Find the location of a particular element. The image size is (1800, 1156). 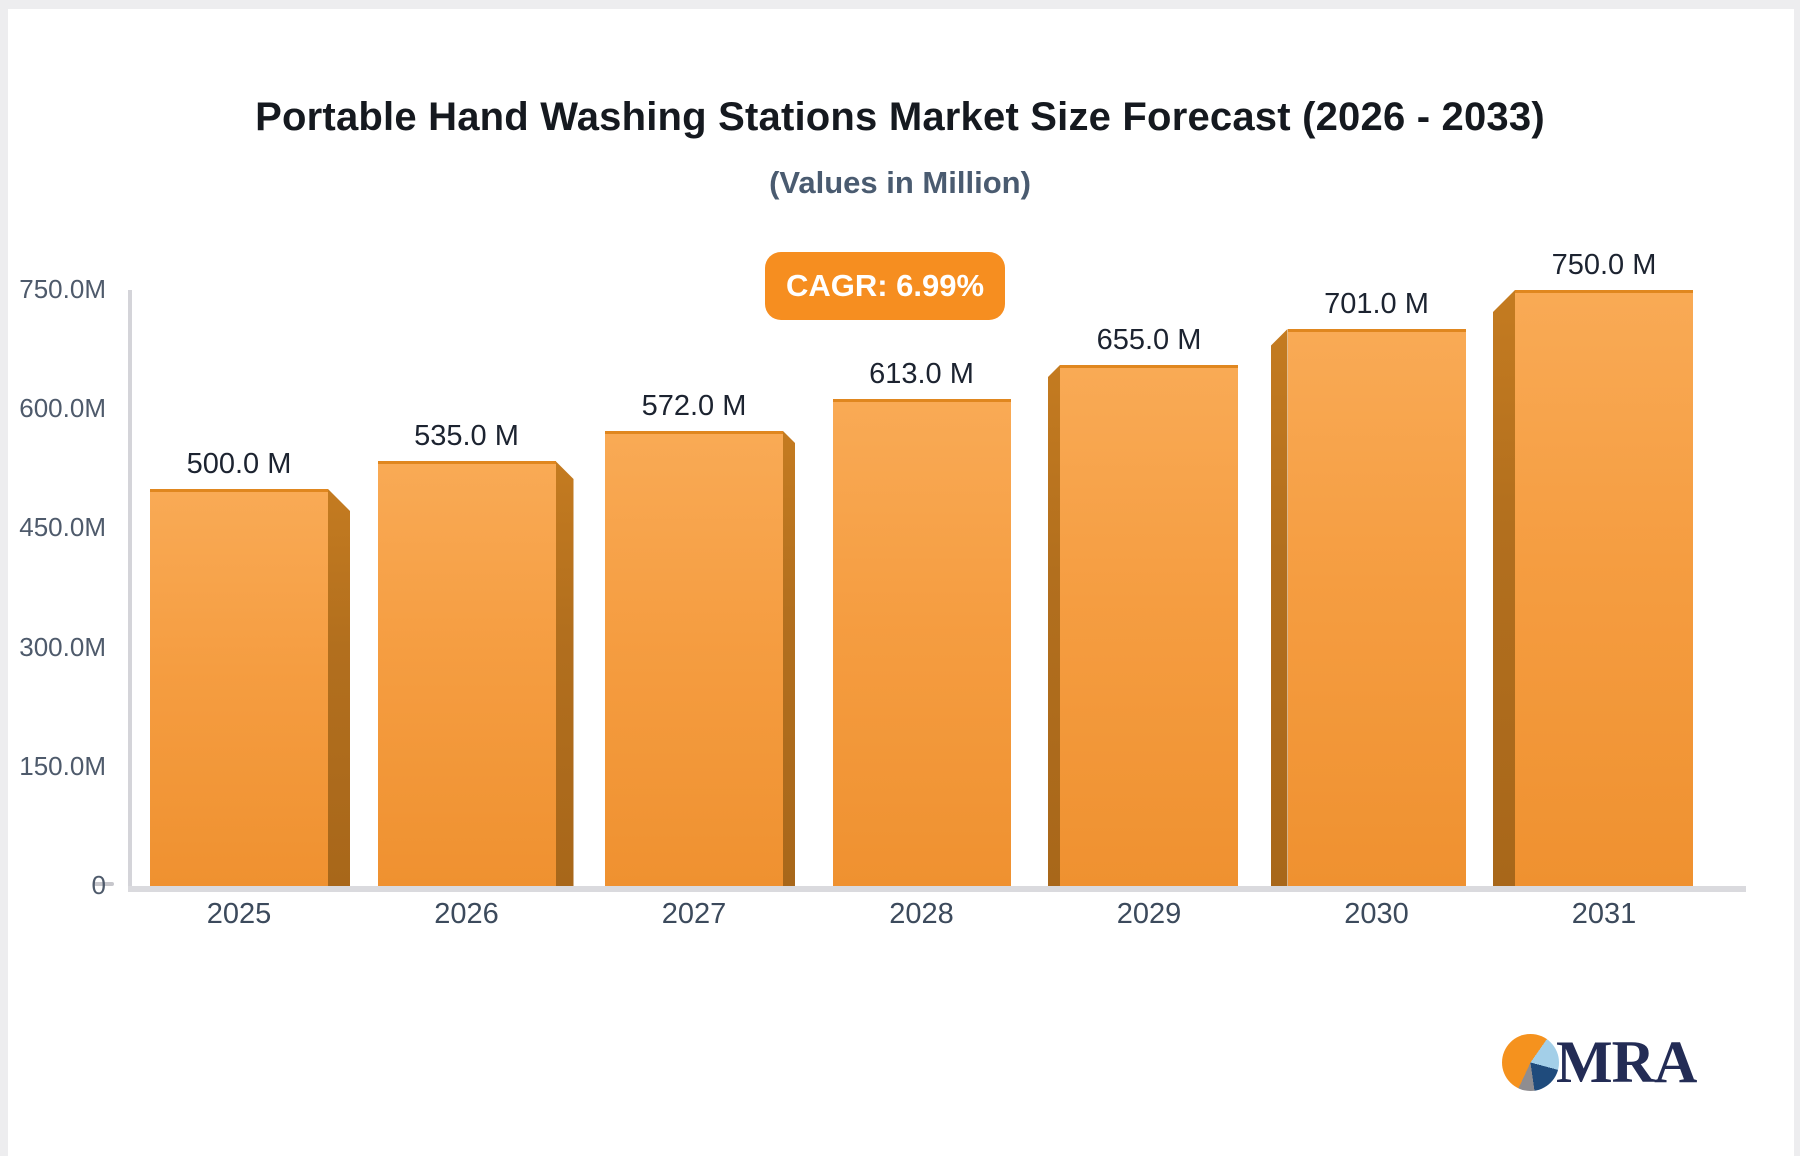

chart-subtitle: (Values in Million) is located at coordinates (900, 182).